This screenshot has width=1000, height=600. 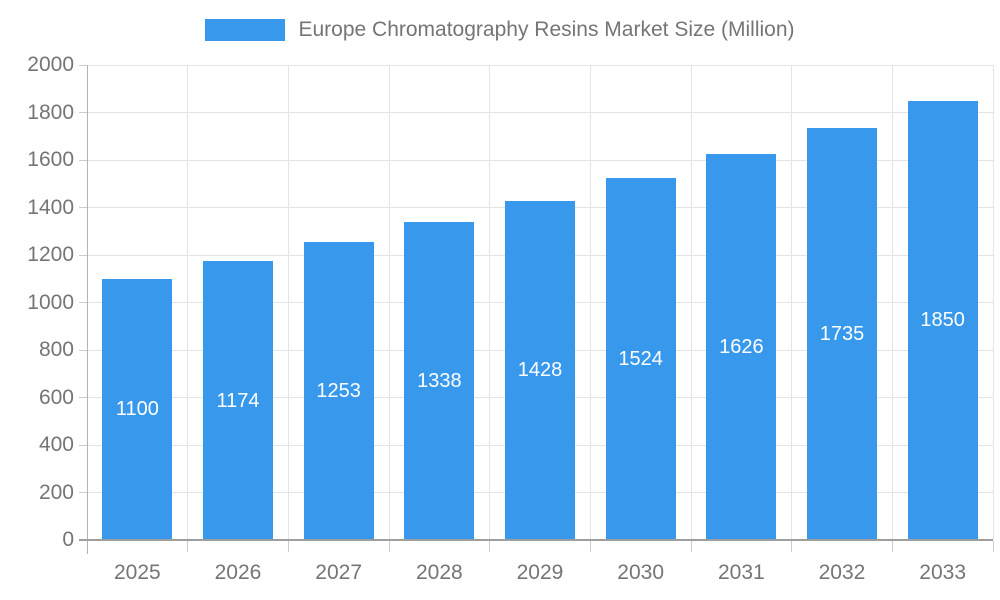 I want to click on x-axis-label: 2031, so click(x=741, y=572).